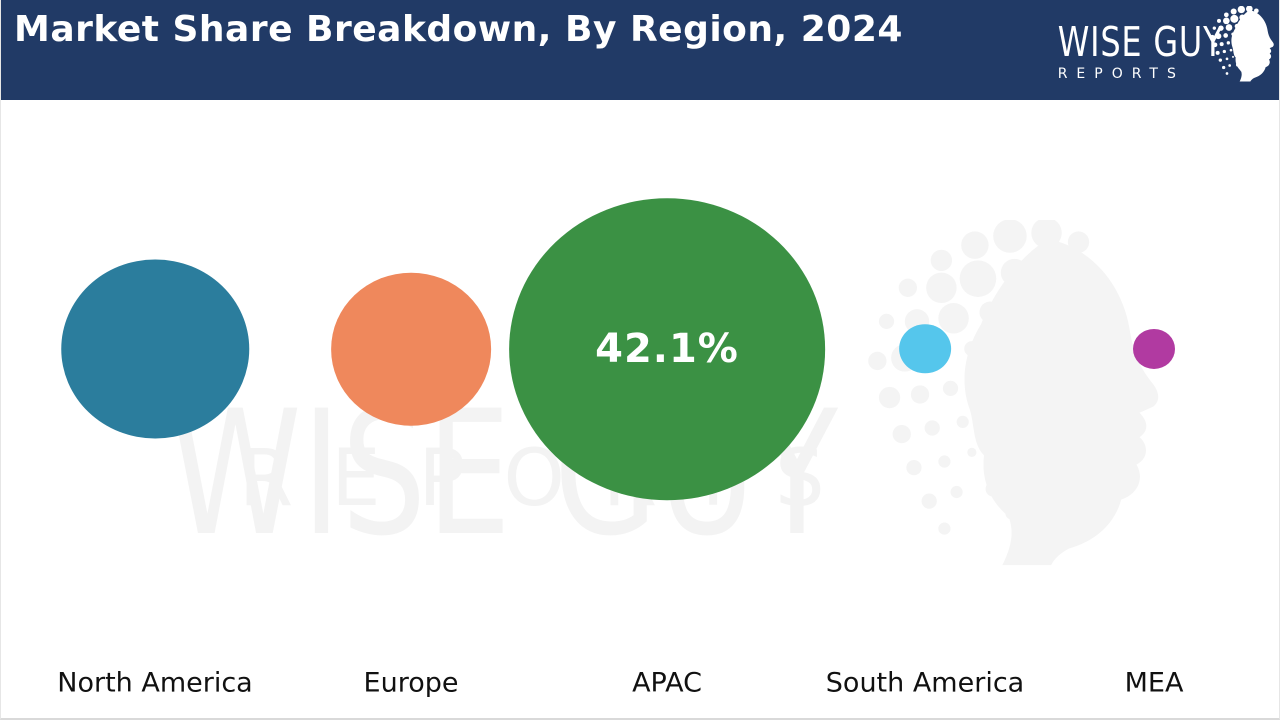 This screenshot has height=720, width=1280. Describe the element at coordinates (155, 683) in the screenshot. I see `category-label-north-america: North America` at that location.